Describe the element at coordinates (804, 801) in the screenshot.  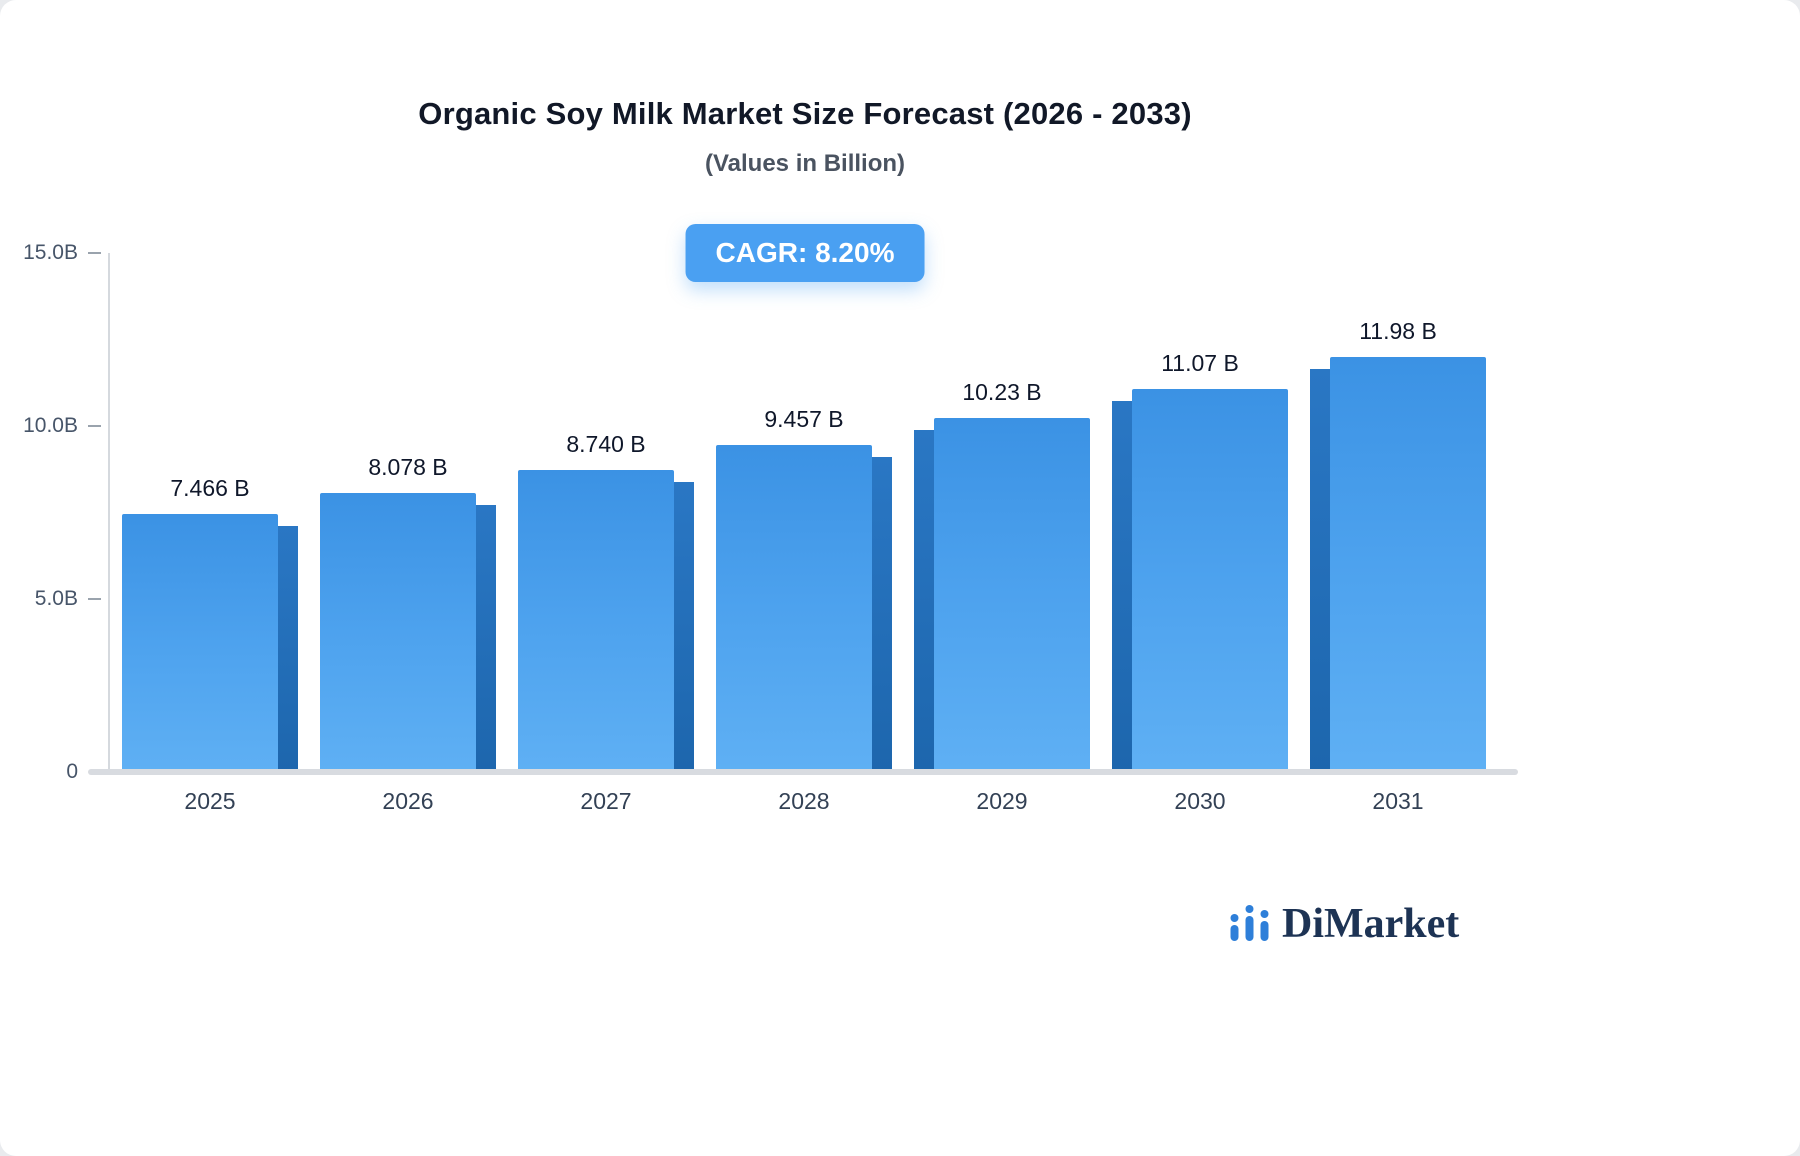
I see `x-axis-label-2028: 2028` at that location.